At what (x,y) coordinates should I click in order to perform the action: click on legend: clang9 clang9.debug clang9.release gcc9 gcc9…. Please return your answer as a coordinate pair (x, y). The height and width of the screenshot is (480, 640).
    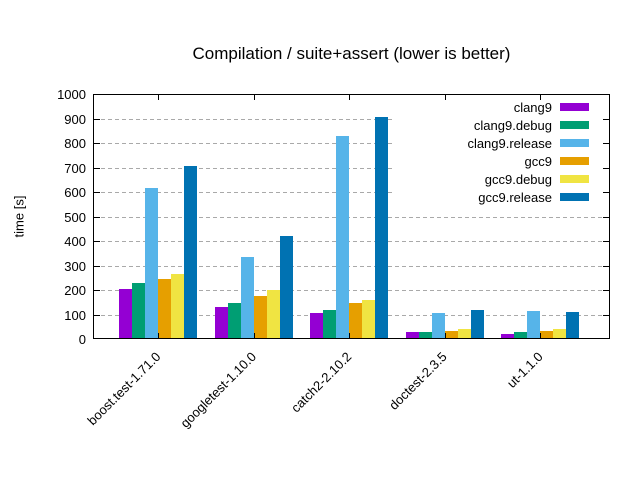
    Looking at the image, I should click on (502, 153).